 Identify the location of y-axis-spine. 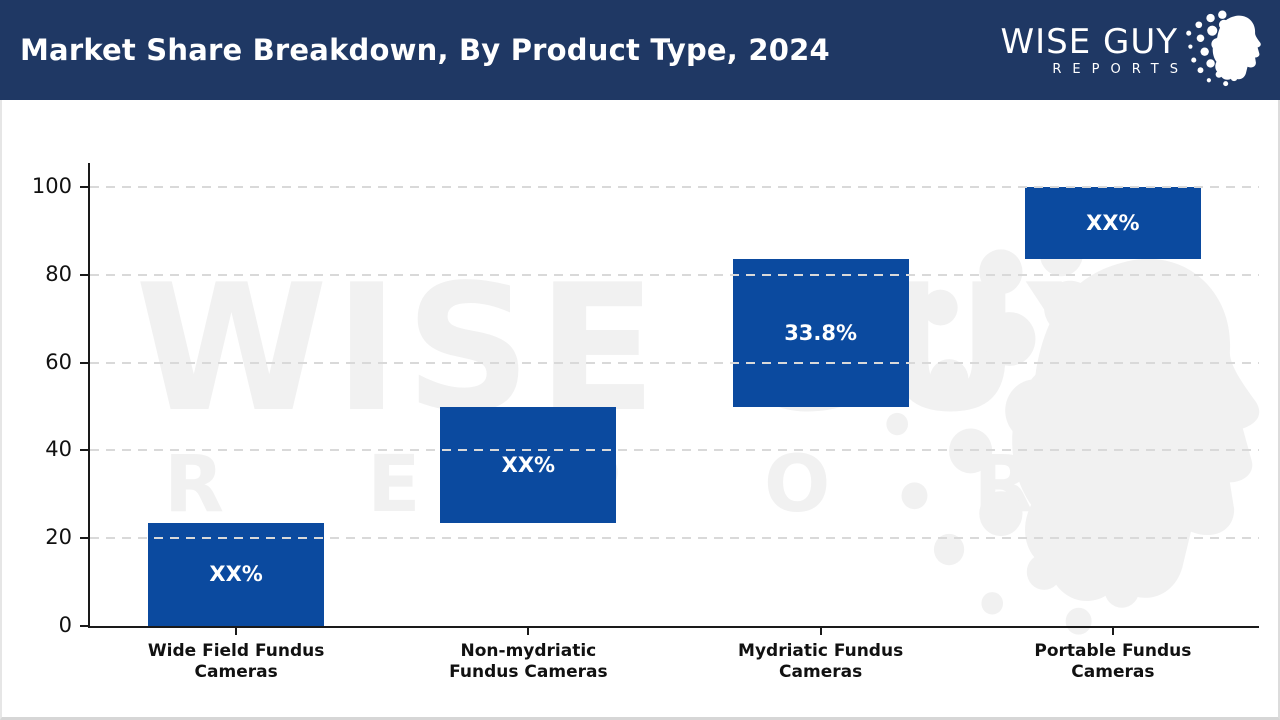
(89, 395).